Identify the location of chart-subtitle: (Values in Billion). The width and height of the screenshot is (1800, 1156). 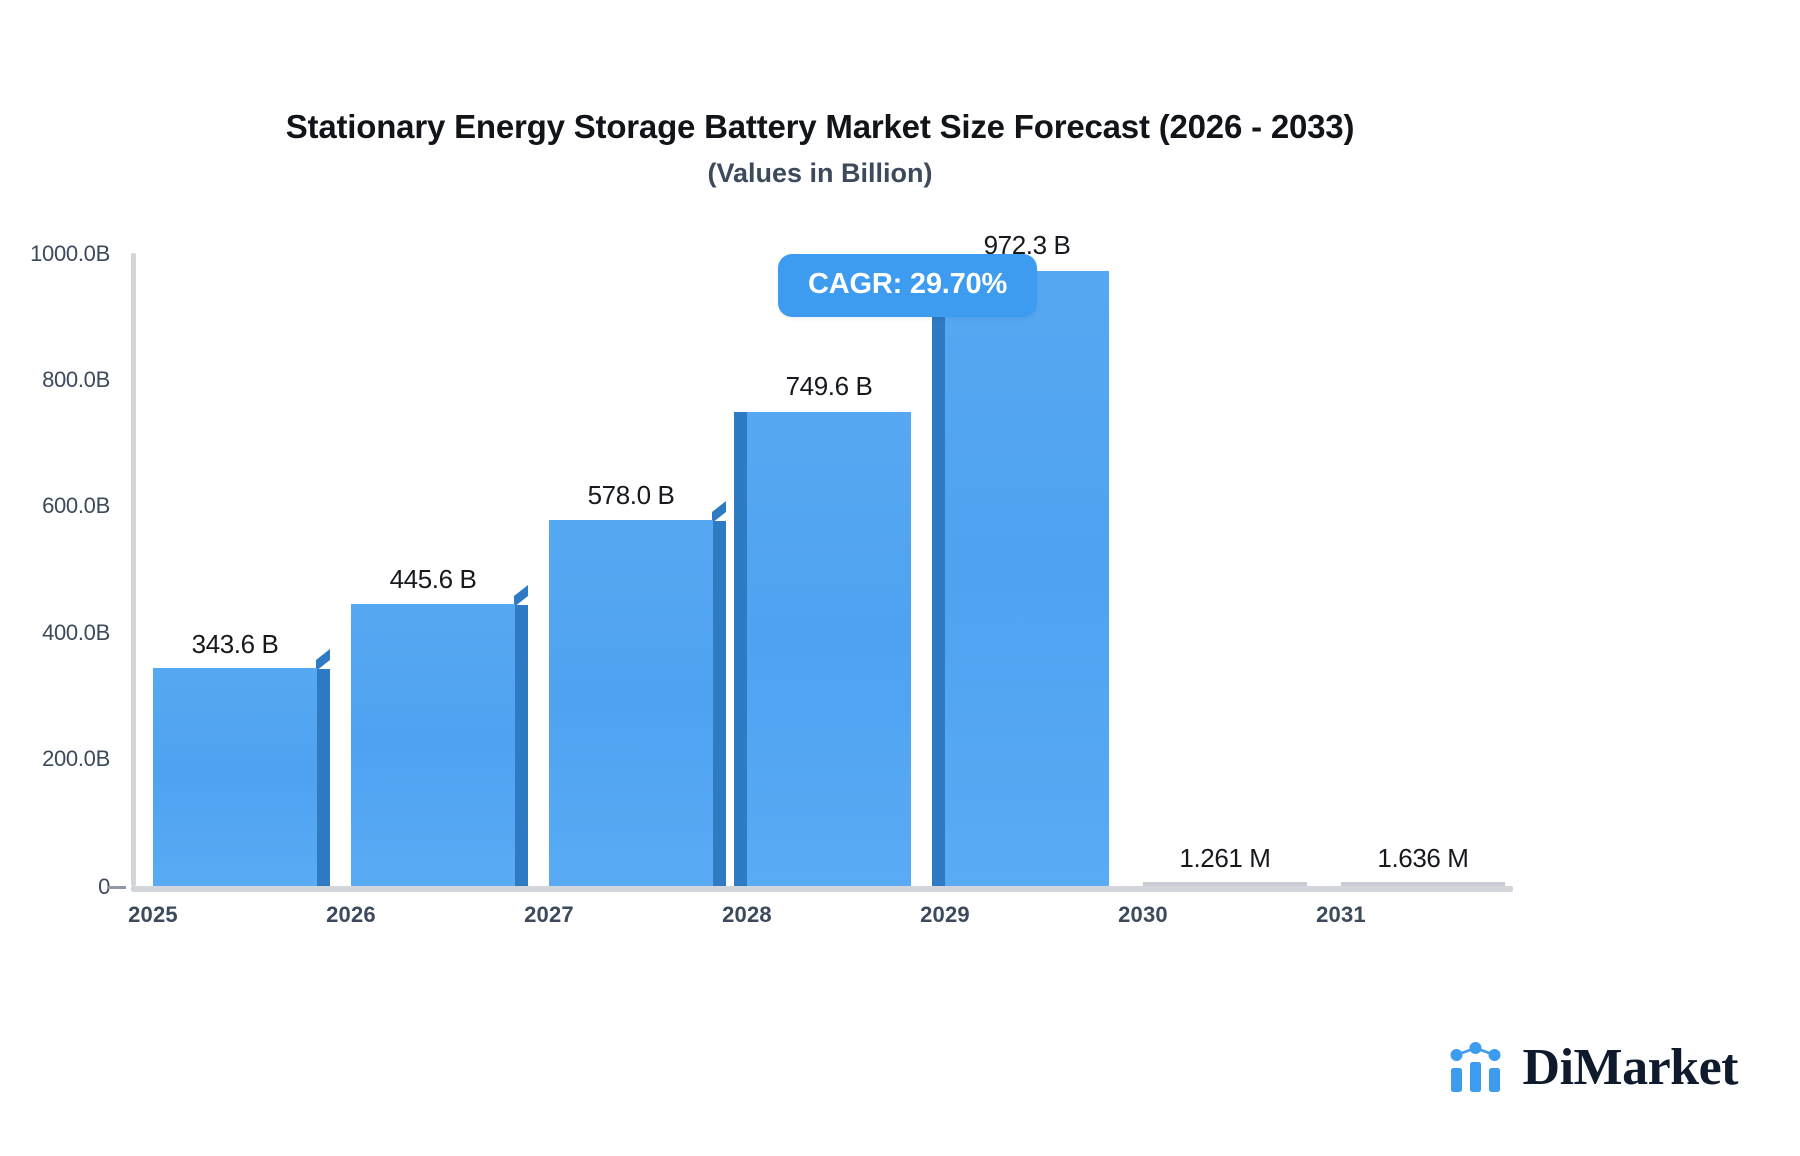
(820, 172).